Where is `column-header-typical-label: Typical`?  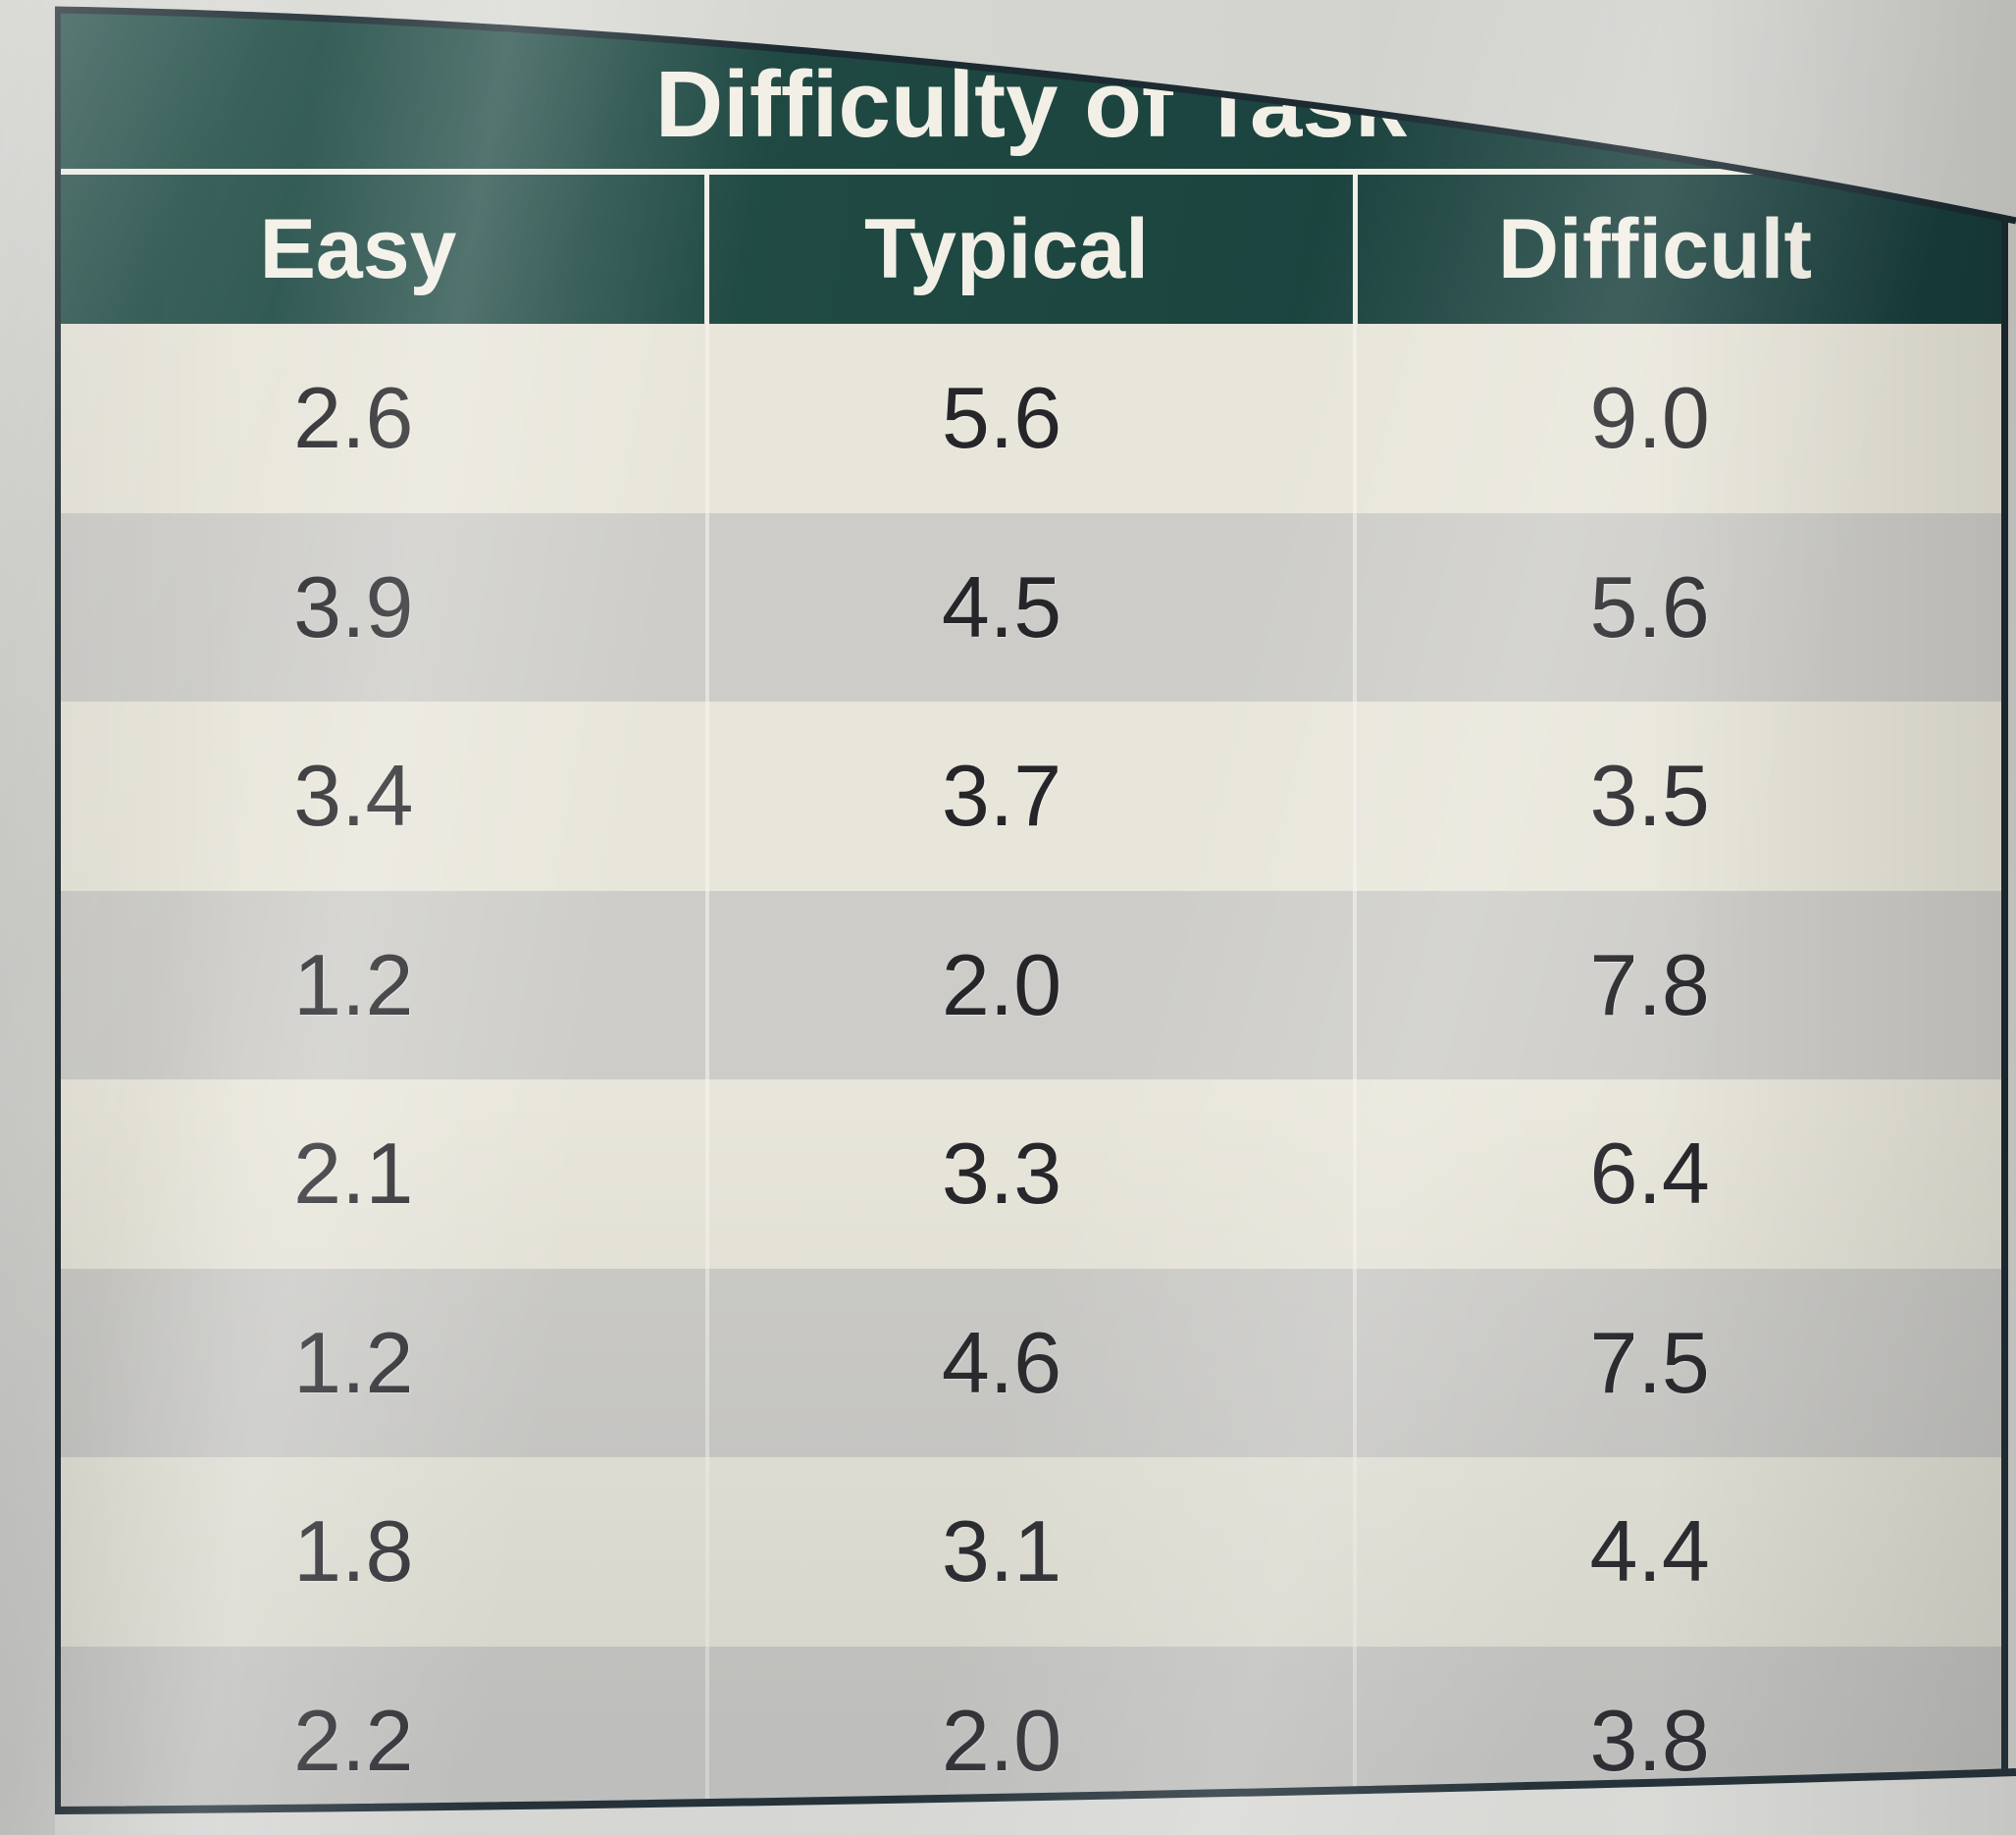 column-header-typical-label: Typical is located at coordinates (1006, 248).